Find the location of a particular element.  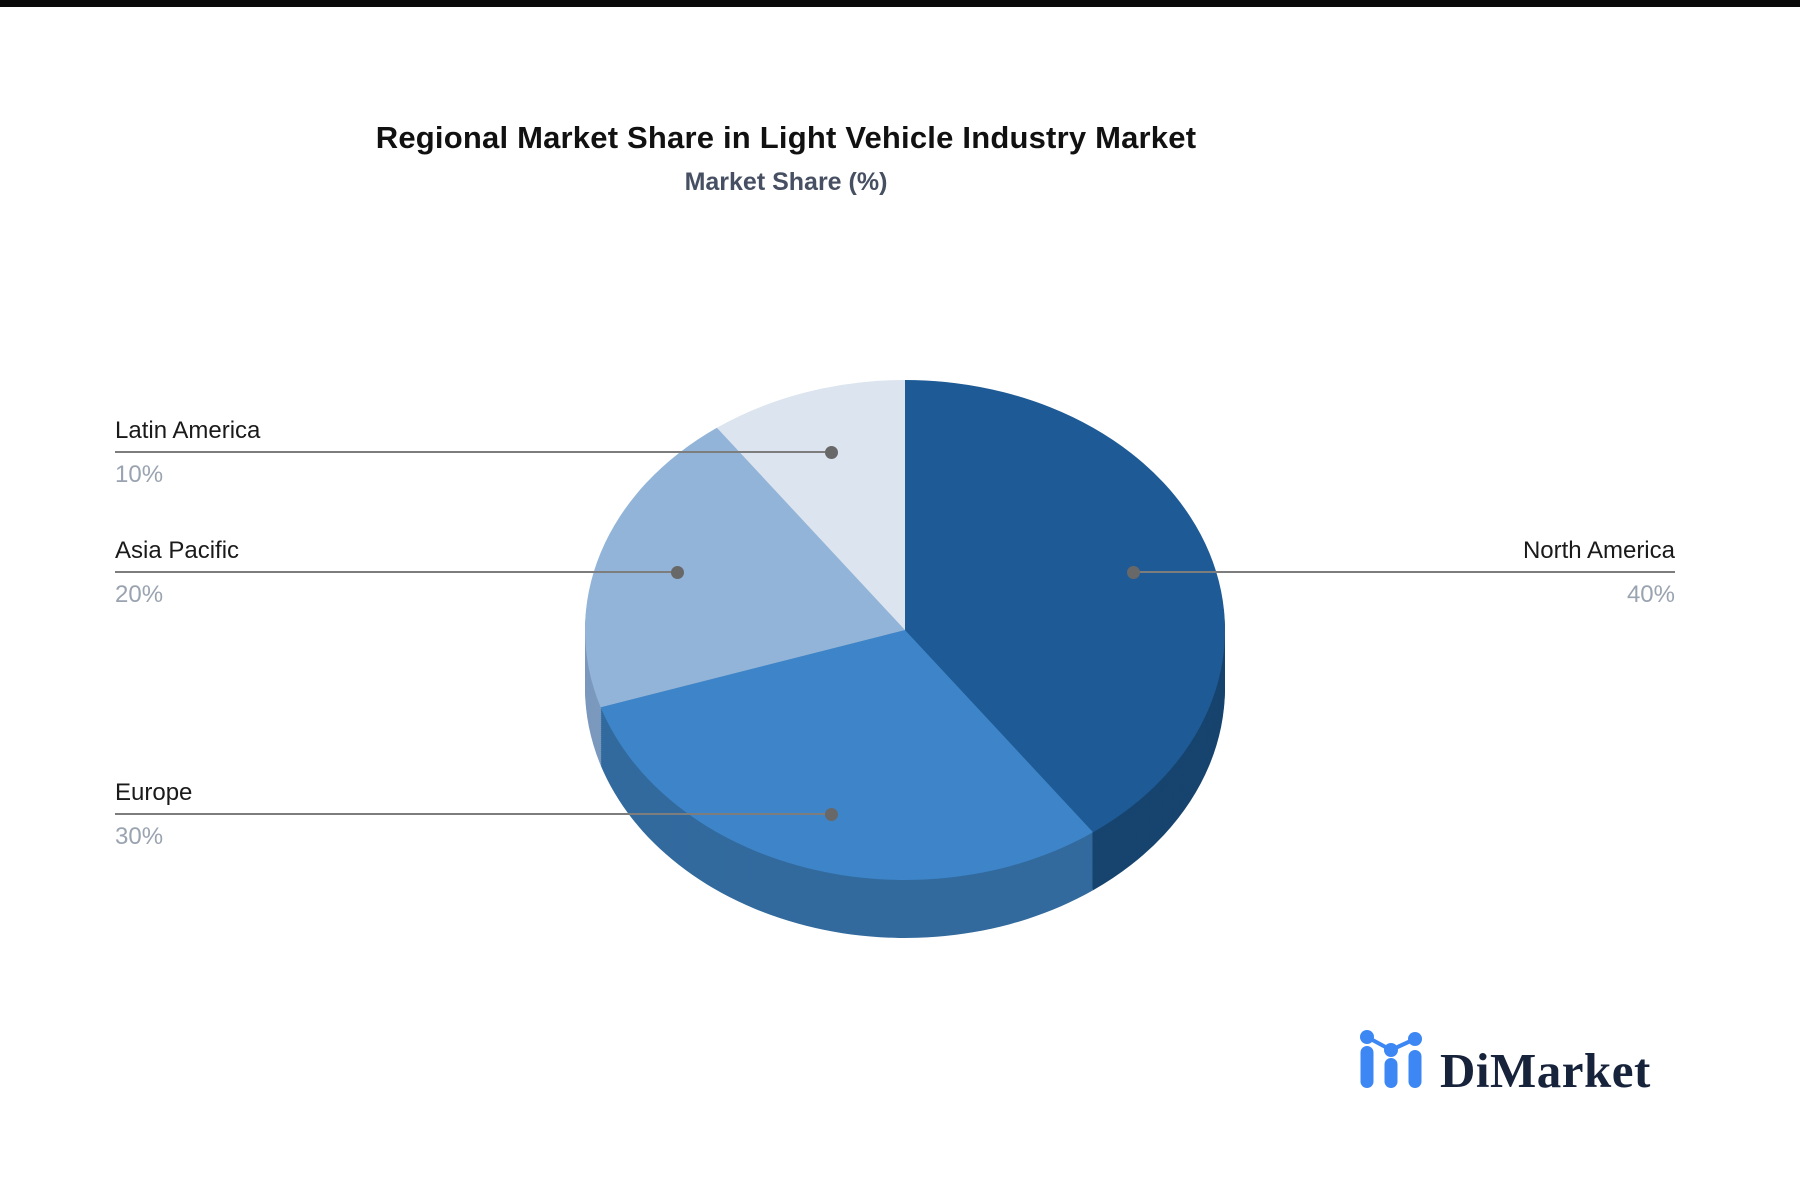

slice-label-europe: Europe is located at coordinates (154, 792).